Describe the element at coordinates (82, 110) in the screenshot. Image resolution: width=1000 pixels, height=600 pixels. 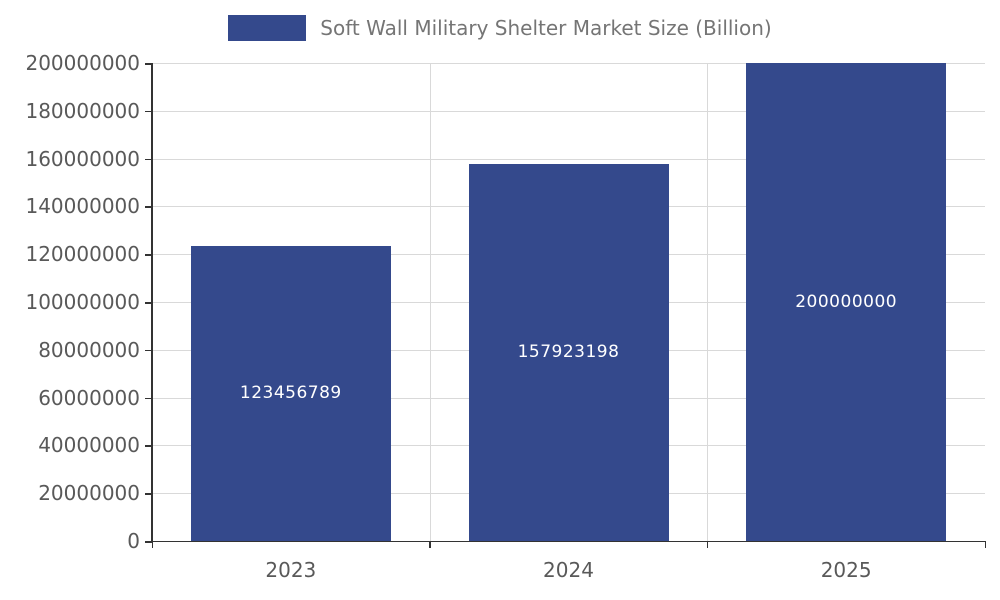
I see `y-tick-label: 180000000` at that location.